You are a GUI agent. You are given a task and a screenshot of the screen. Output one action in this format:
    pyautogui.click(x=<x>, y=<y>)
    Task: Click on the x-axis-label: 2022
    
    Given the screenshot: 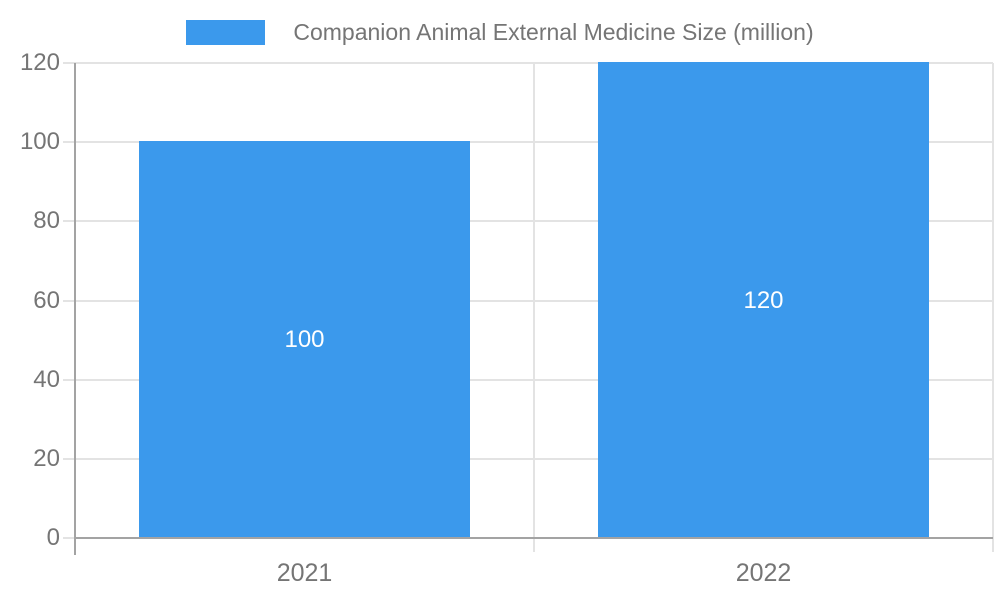 What is the action you would take?
    pyautogui.click(x=763, y=573)
    